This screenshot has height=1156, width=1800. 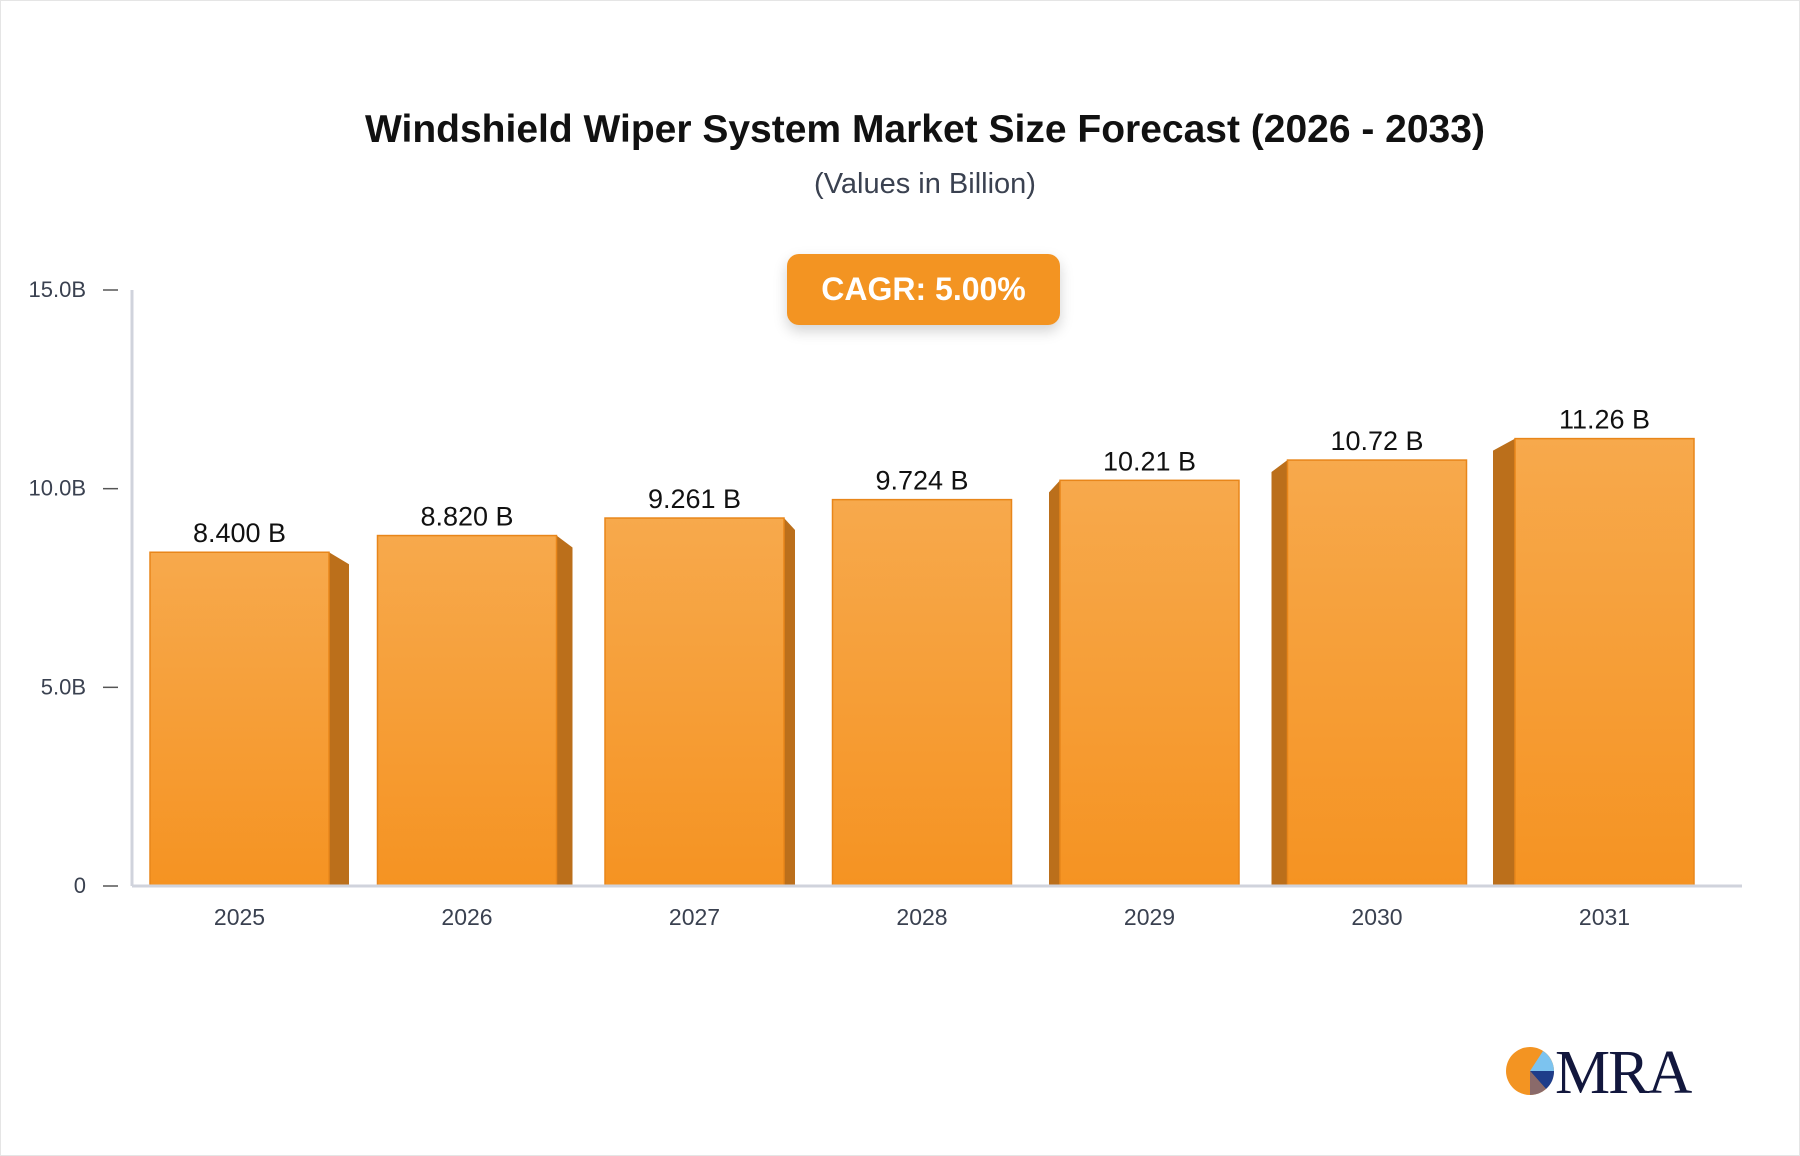 What do you see at coordinates (1604, 917) in the screenshot?
I see `x-tick-label: 2031` at bounding box center [1604, 917].